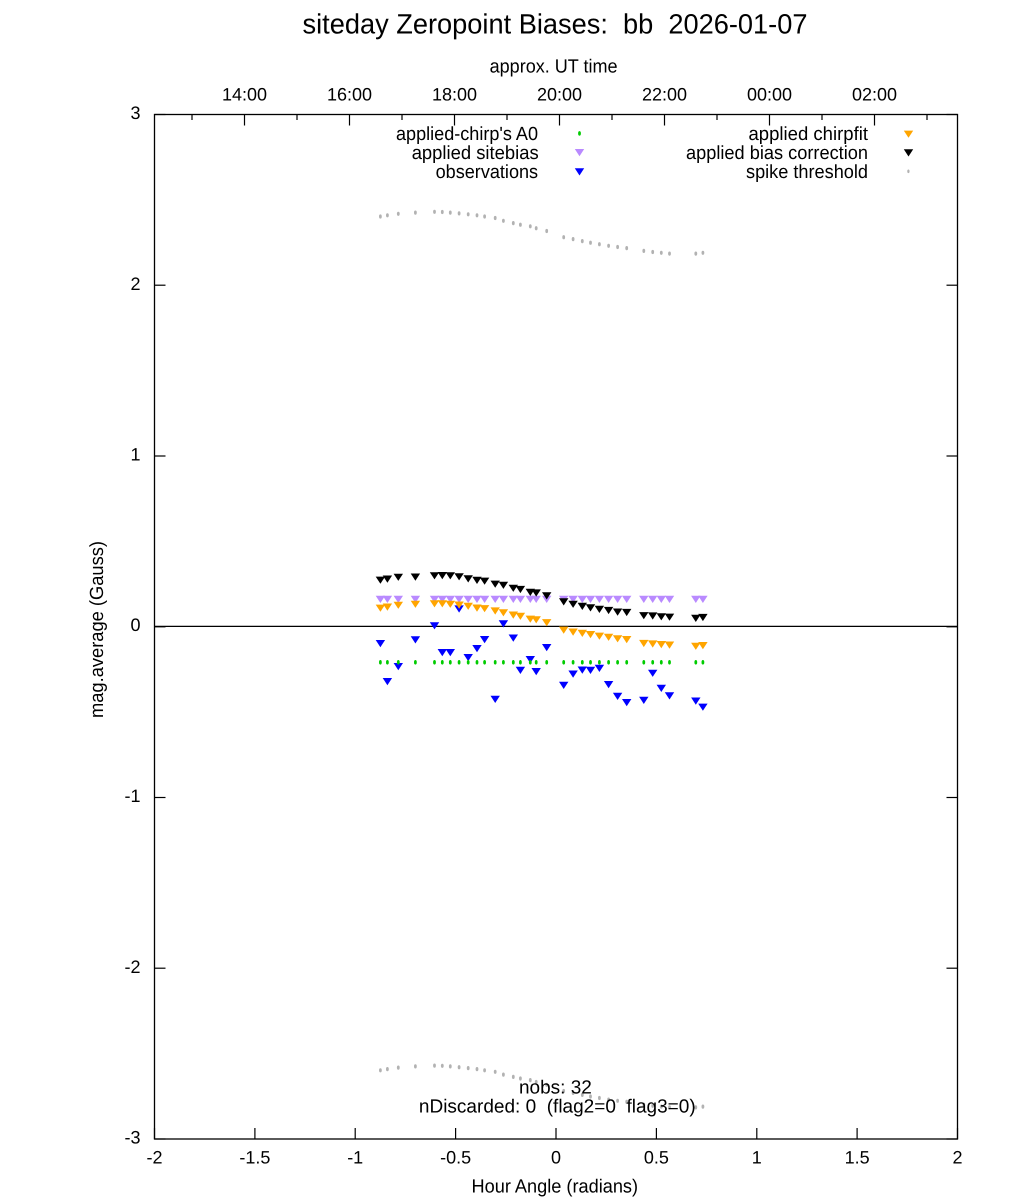 Image resolution: width=1024 pixels, height=1200 pixels. Describe the element at coordinates (97, 629) in the screenshot. I see `svg-text: mag.average (Gauss)` at that location.